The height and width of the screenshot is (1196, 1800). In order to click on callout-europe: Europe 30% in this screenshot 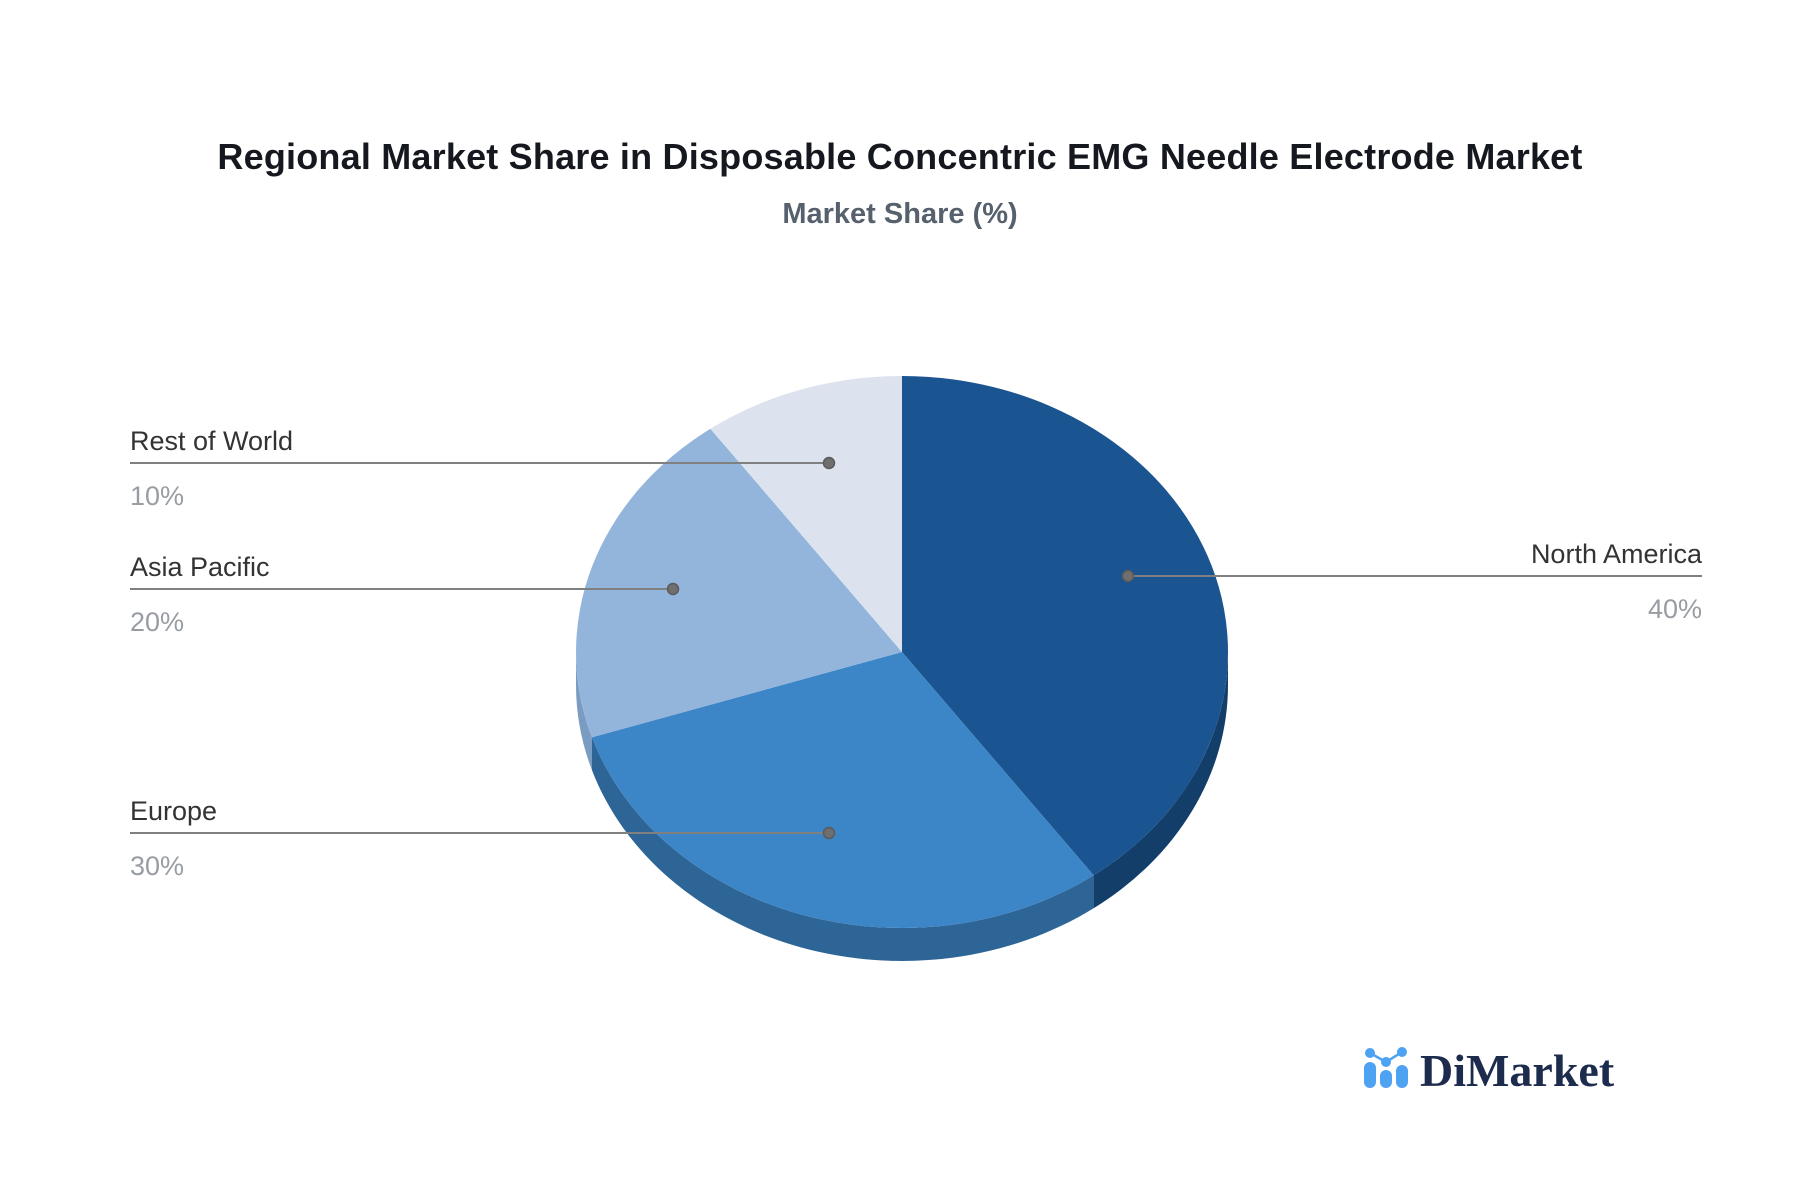, I will do `click(483, 838)`.